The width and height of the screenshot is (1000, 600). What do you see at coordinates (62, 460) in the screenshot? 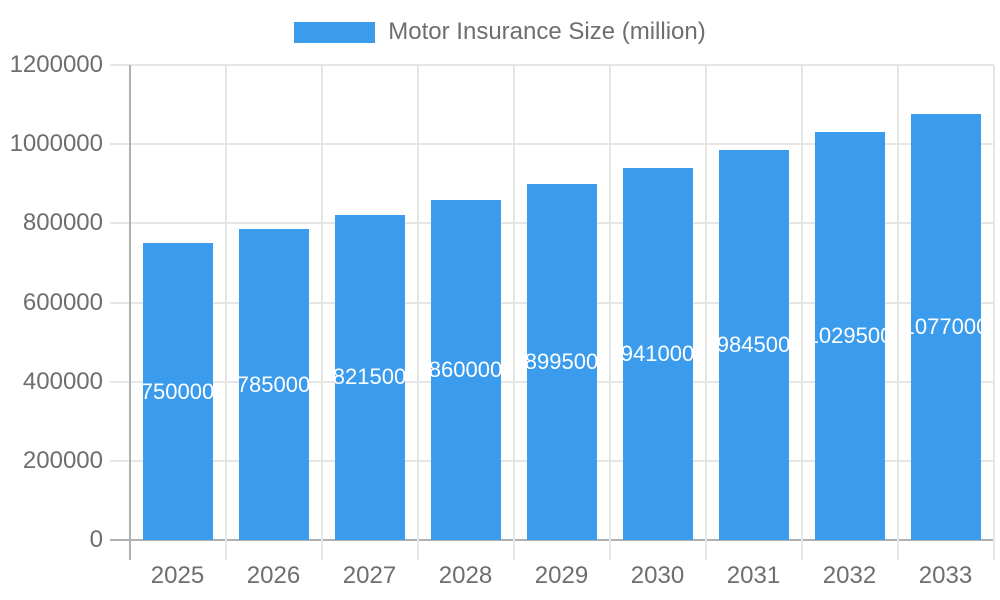
I see `y-axis-tick-label: 200000` at bounding box center [62, 460].